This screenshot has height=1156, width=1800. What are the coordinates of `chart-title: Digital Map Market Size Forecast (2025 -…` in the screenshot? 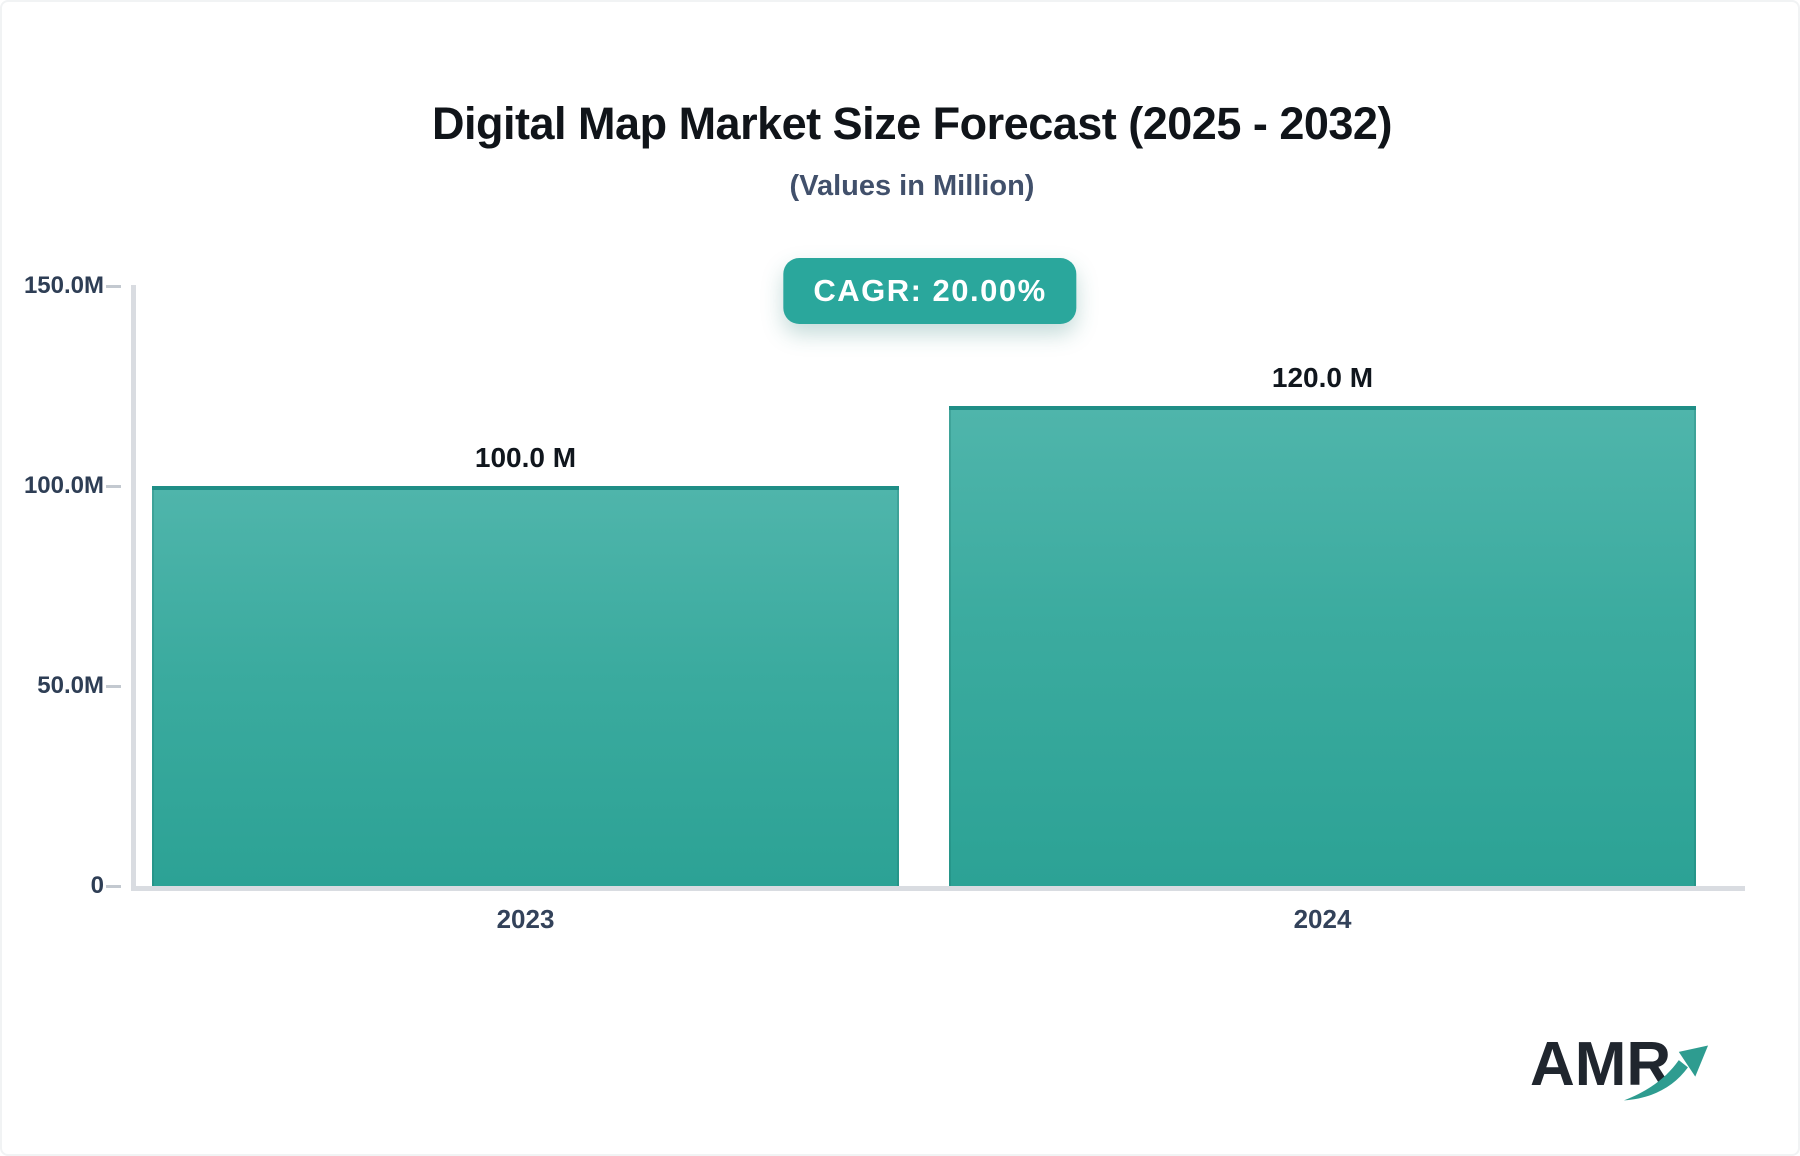 It's located at (912, 123).